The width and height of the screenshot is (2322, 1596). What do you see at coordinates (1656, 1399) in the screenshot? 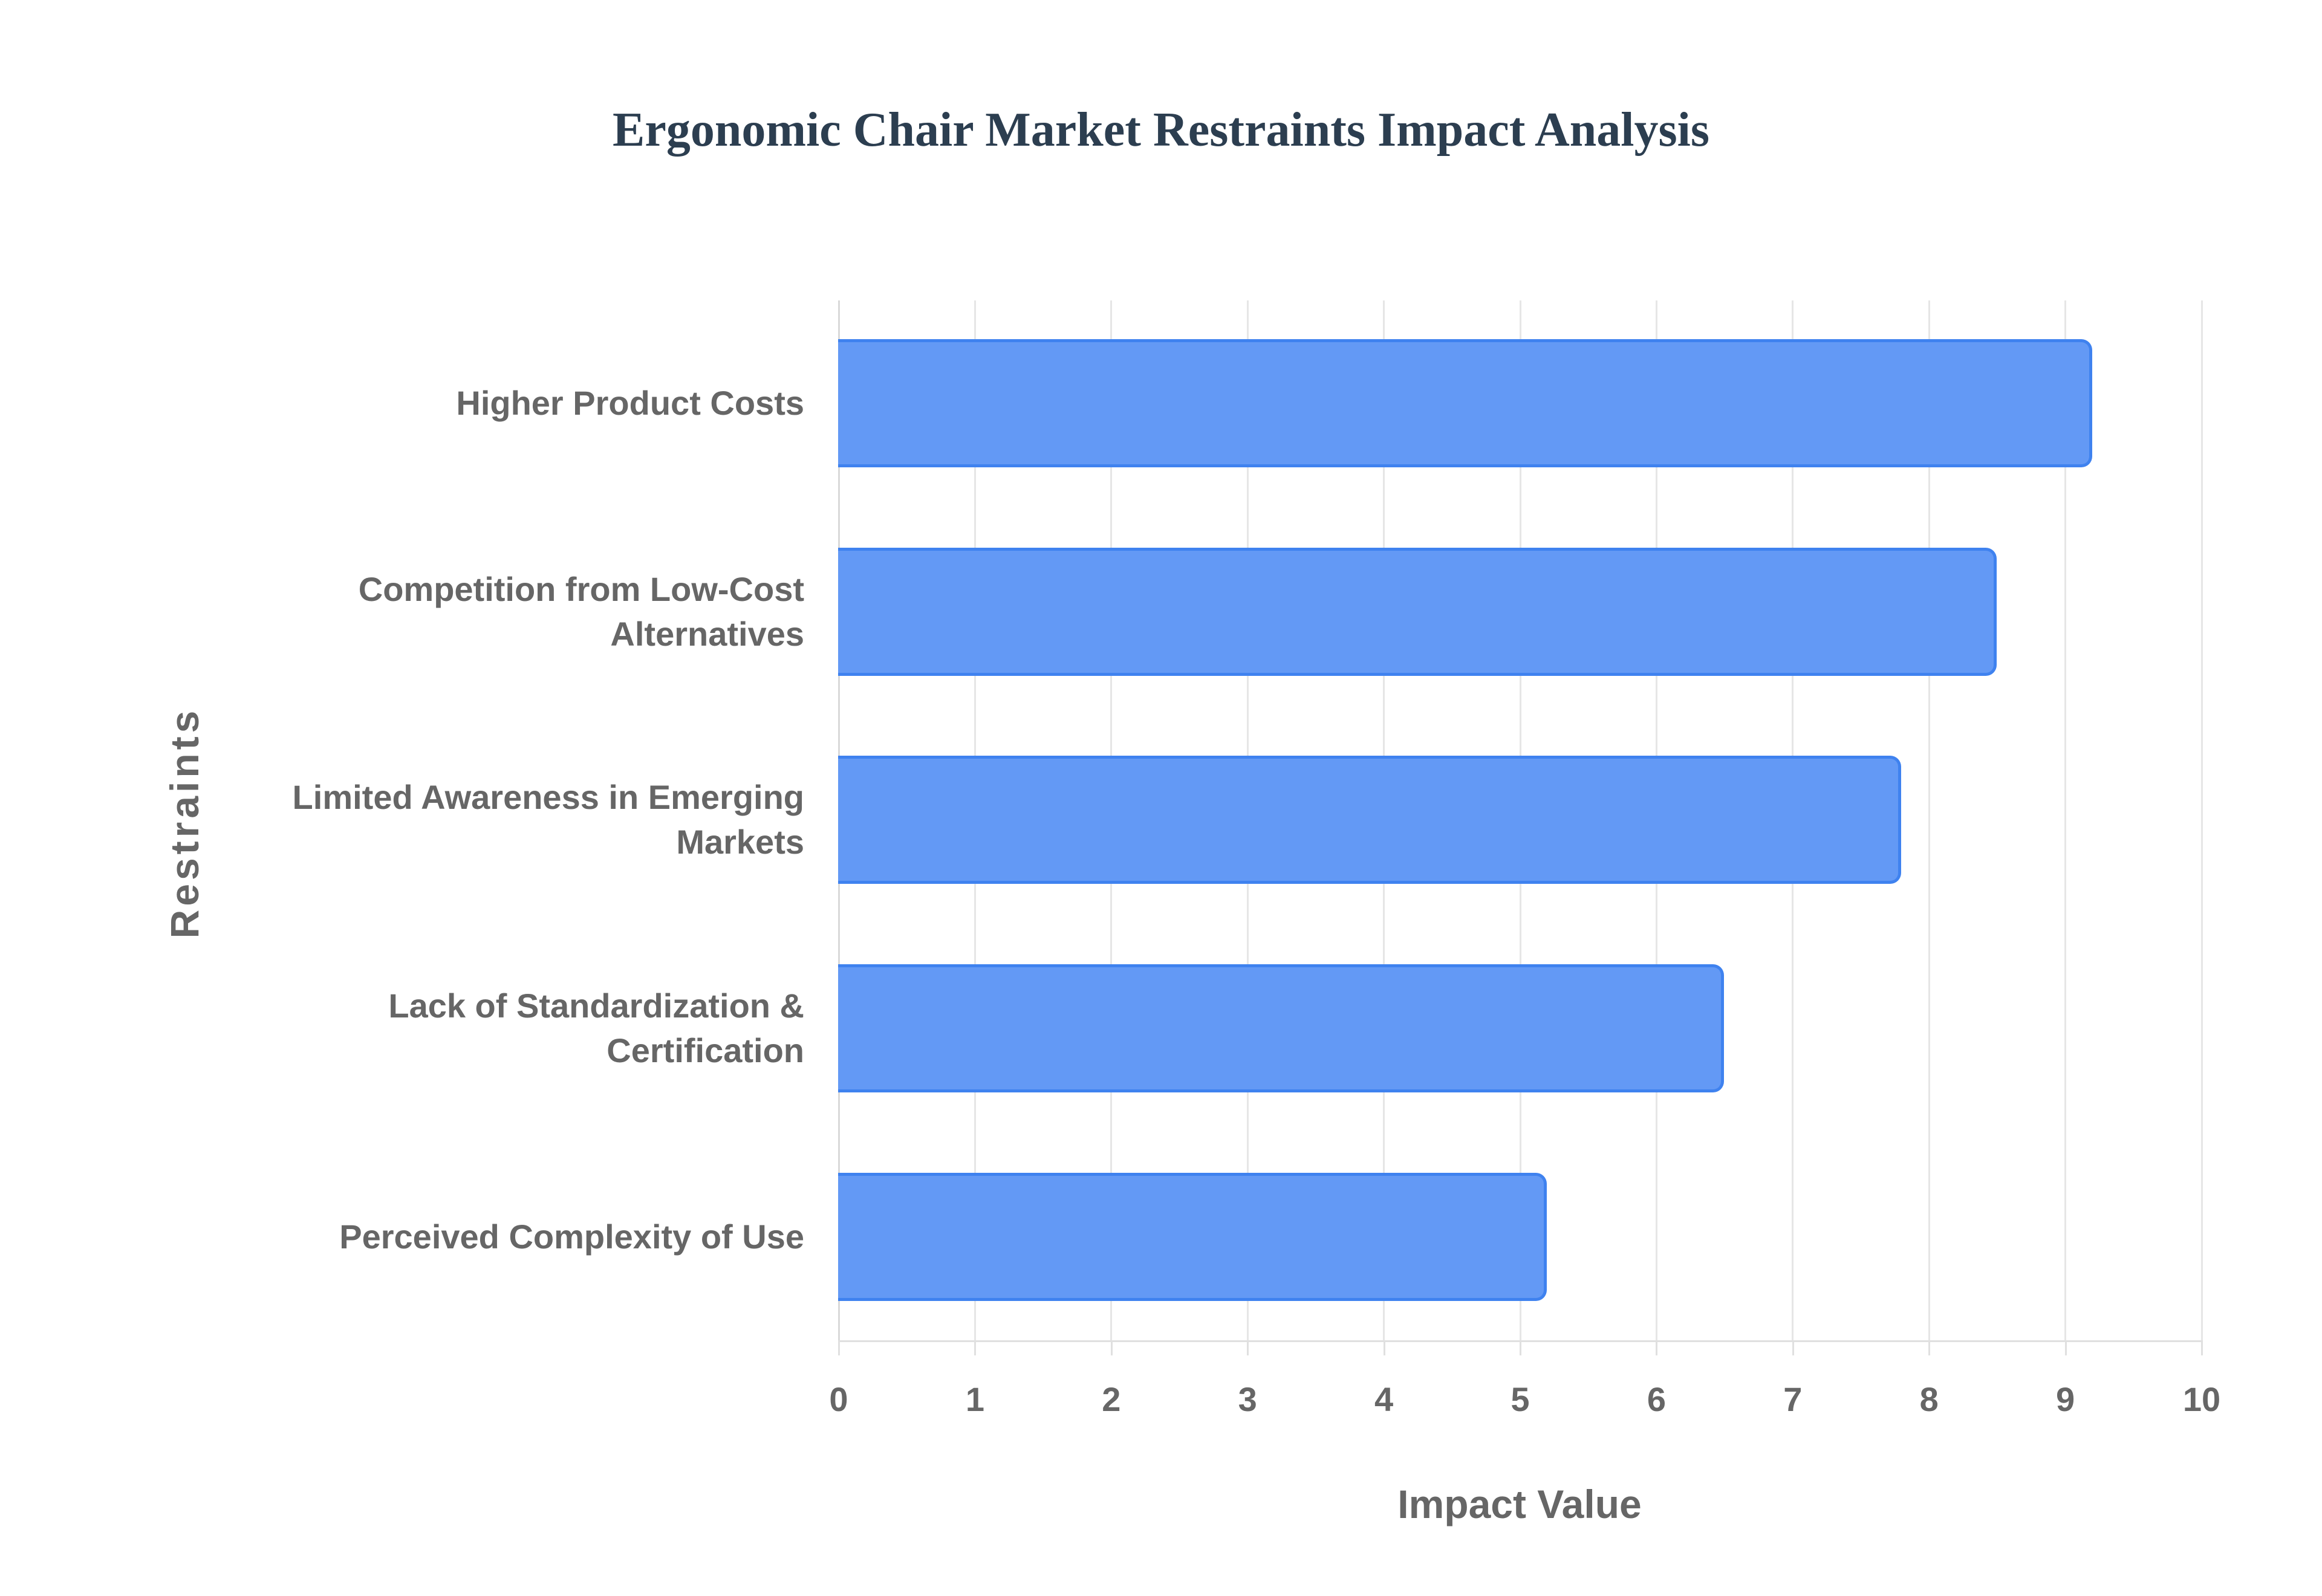
I see `x-tick-label: 6` at bounding box center [1656, 1399].